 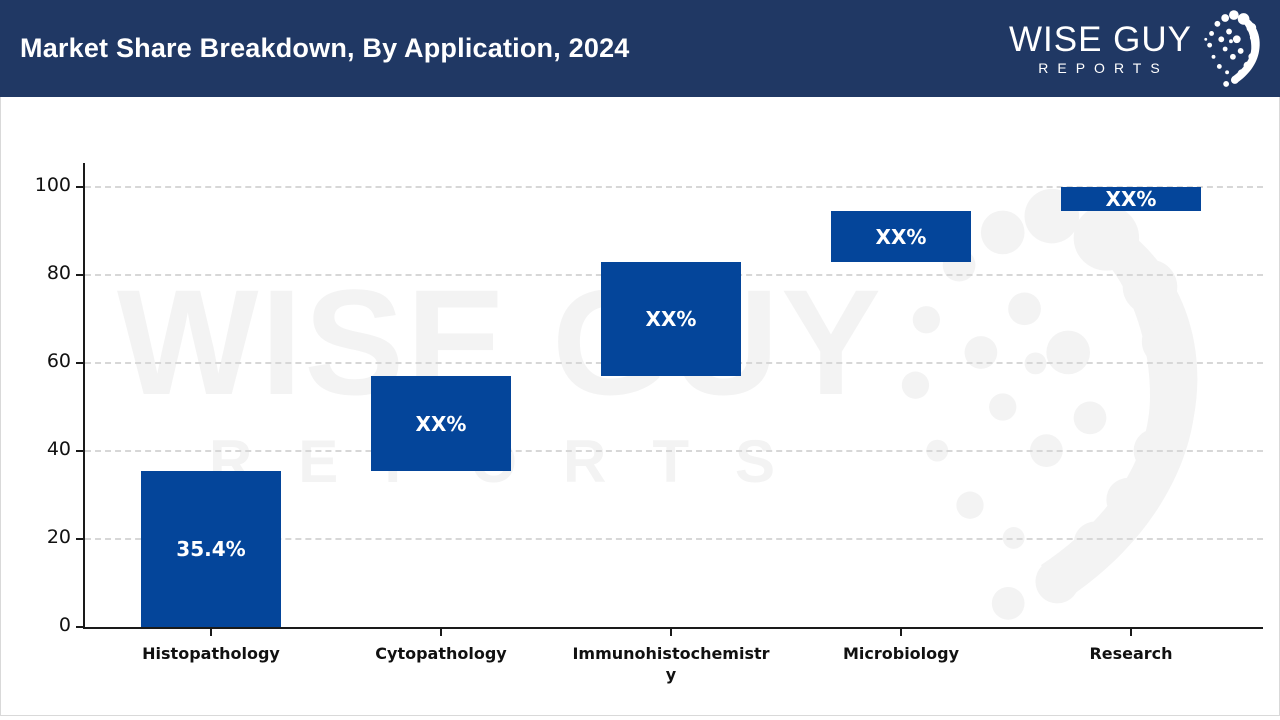 I want to click on bar-value-label: 35.4%, so click(x=211, y=549).